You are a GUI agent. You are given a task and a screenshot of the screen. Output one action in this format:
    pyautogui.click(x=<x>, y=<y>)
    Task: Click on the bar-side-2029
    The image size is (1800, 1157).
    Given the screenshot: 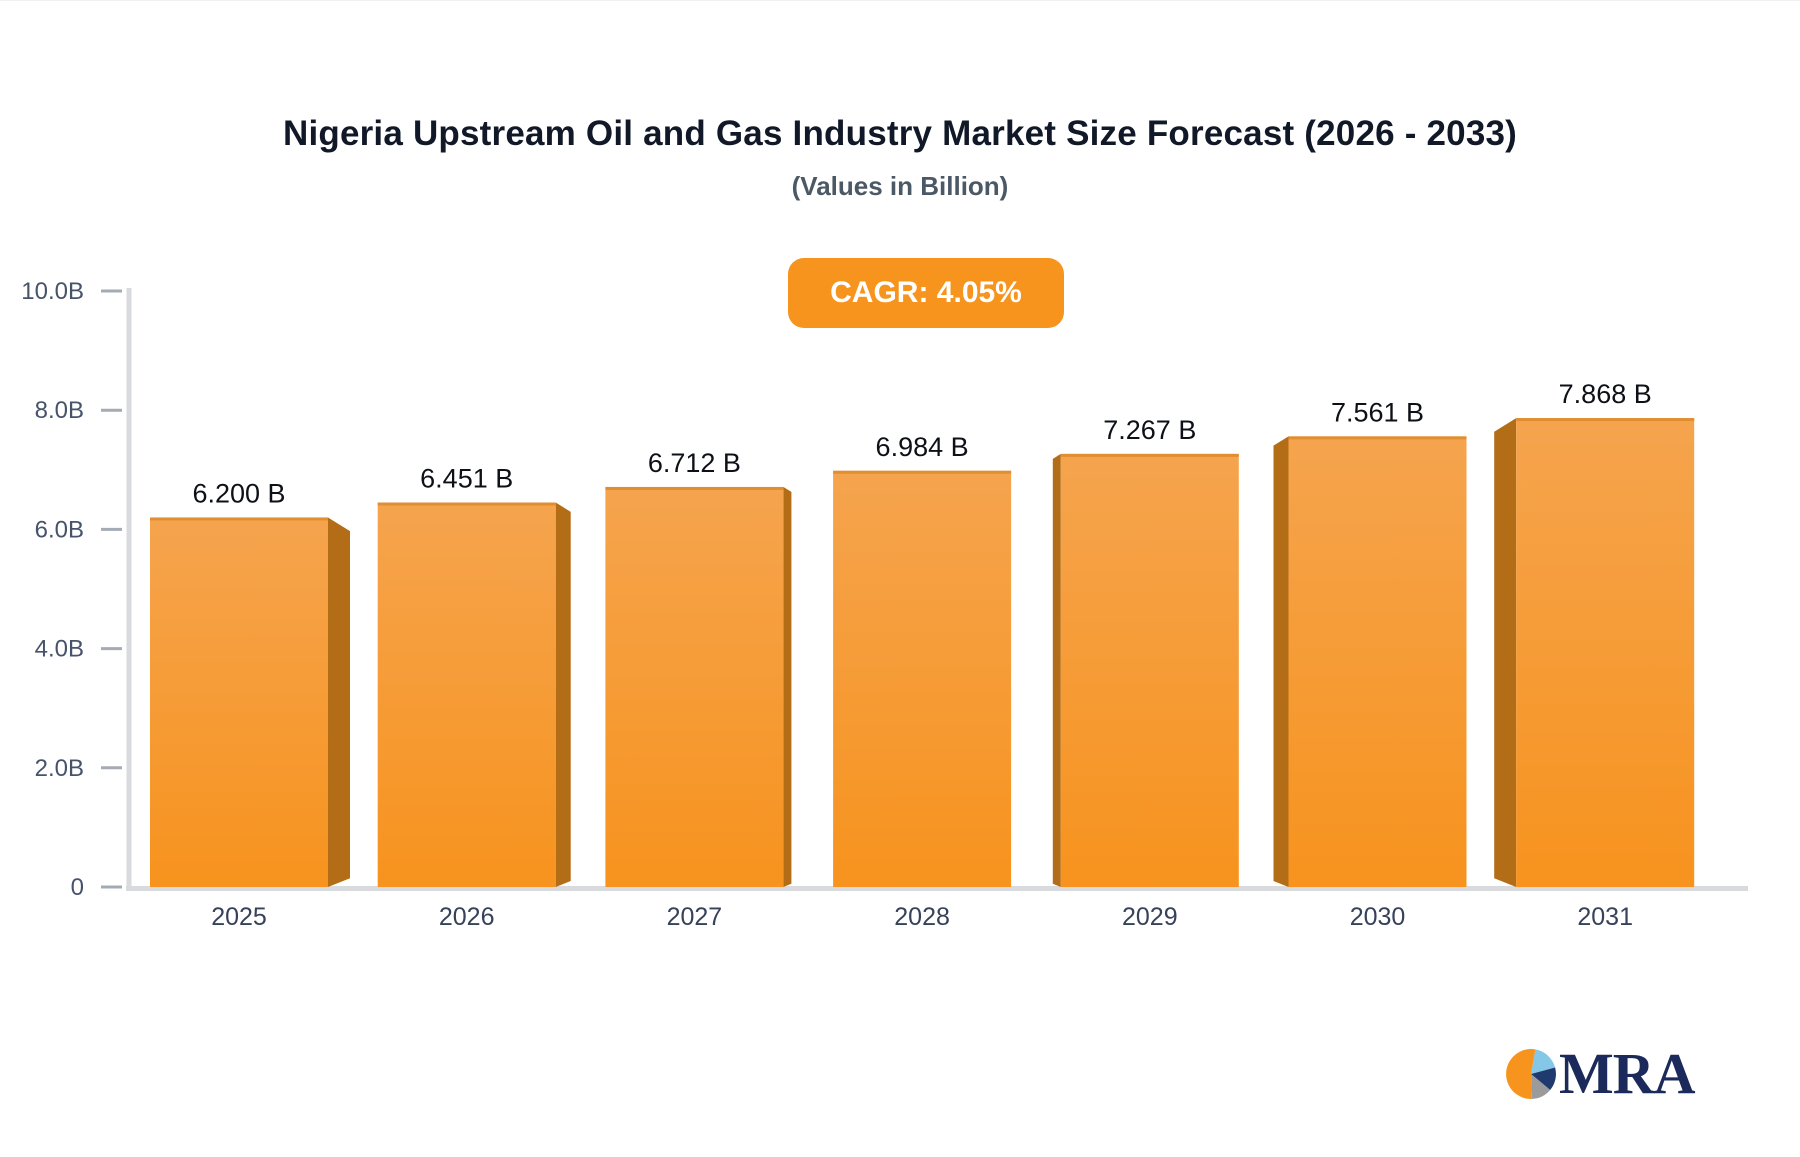 What is the action you would take?
    pyautogui.click(x=1056, y=670)
    